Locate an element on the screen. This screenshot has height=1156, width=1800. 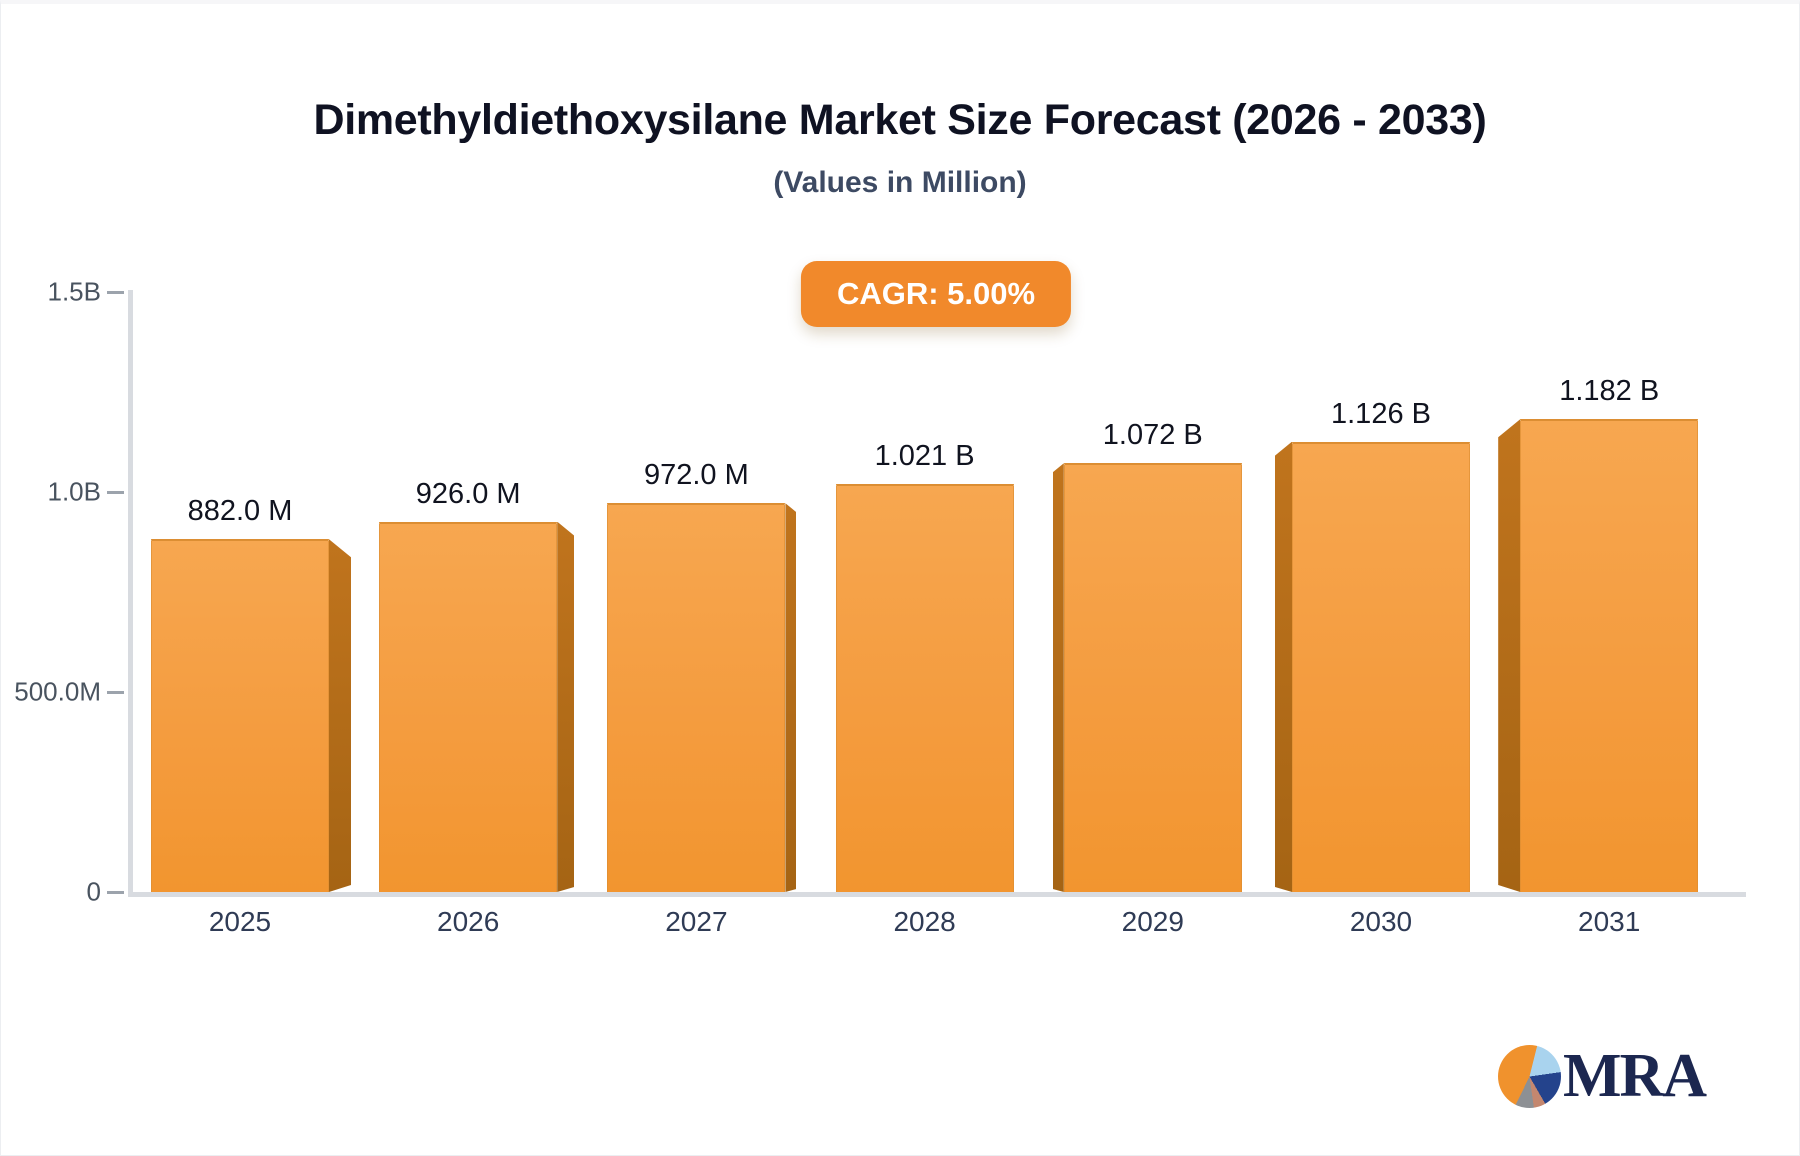
x-axis-line is located at coordinates (937, 894).